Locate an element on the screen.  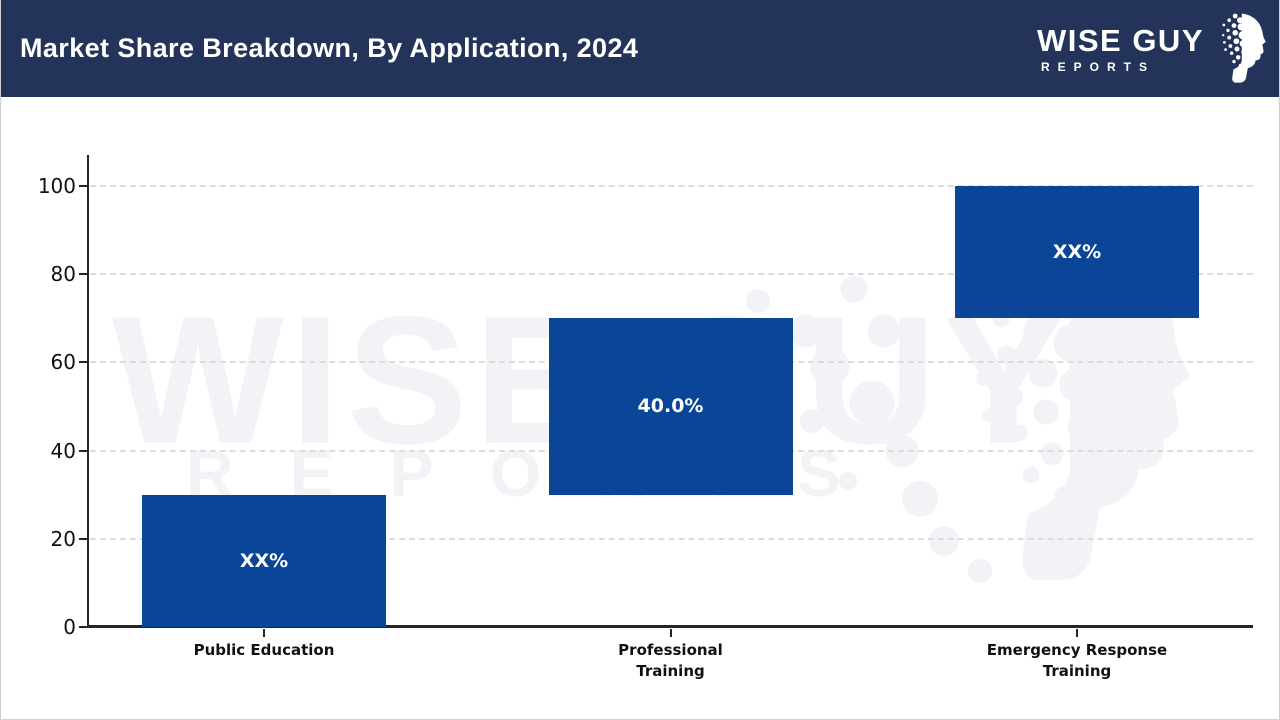
logo: WISE GUY REPORTS is located at coordinates (1152, 49).